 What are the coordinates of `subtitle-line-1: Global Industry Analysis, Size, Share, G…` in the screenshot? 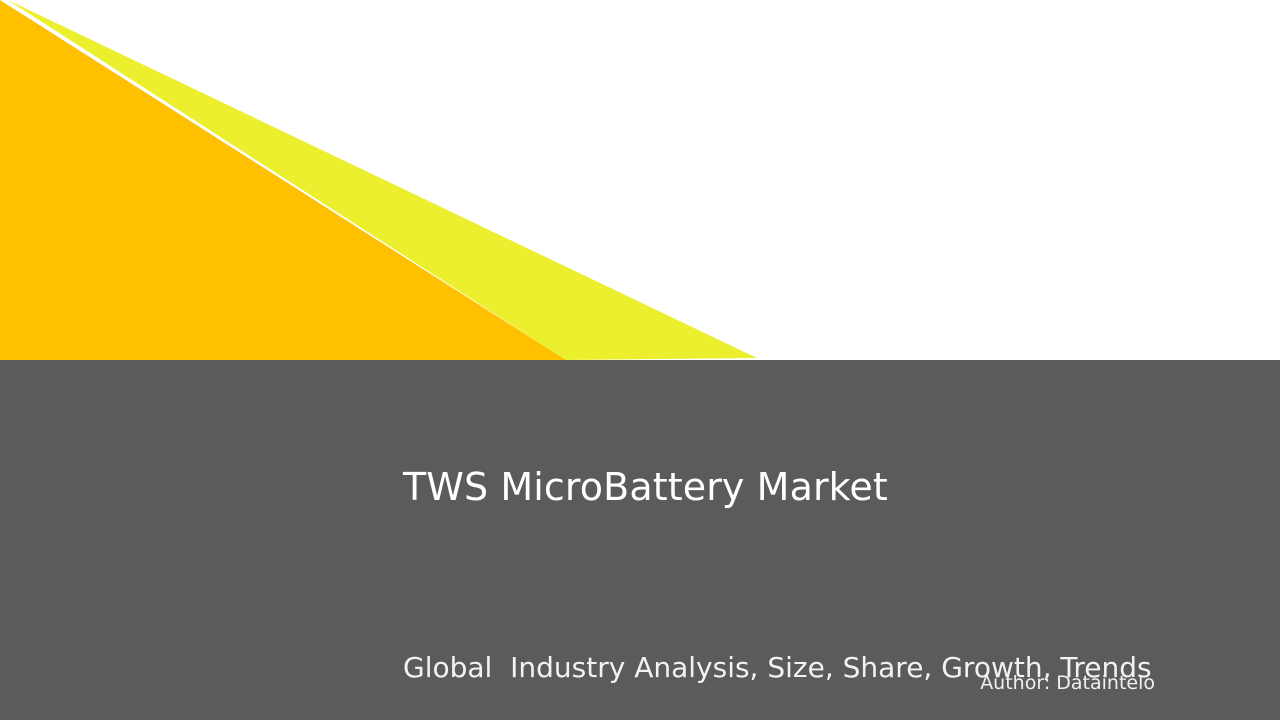 It's located at (777, 667).